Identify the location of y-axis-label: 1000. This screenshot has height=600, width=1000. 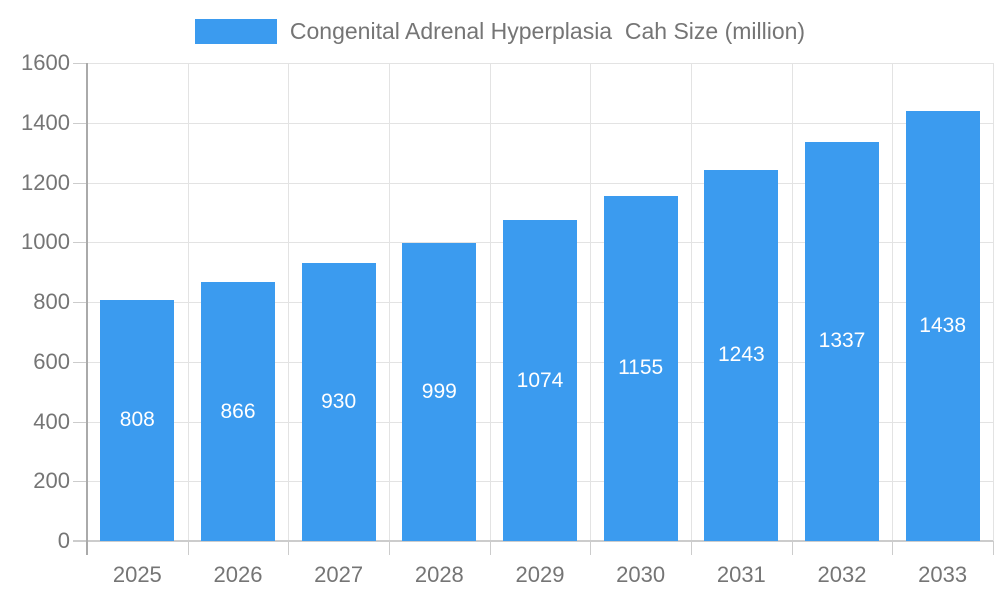
(45, 242).